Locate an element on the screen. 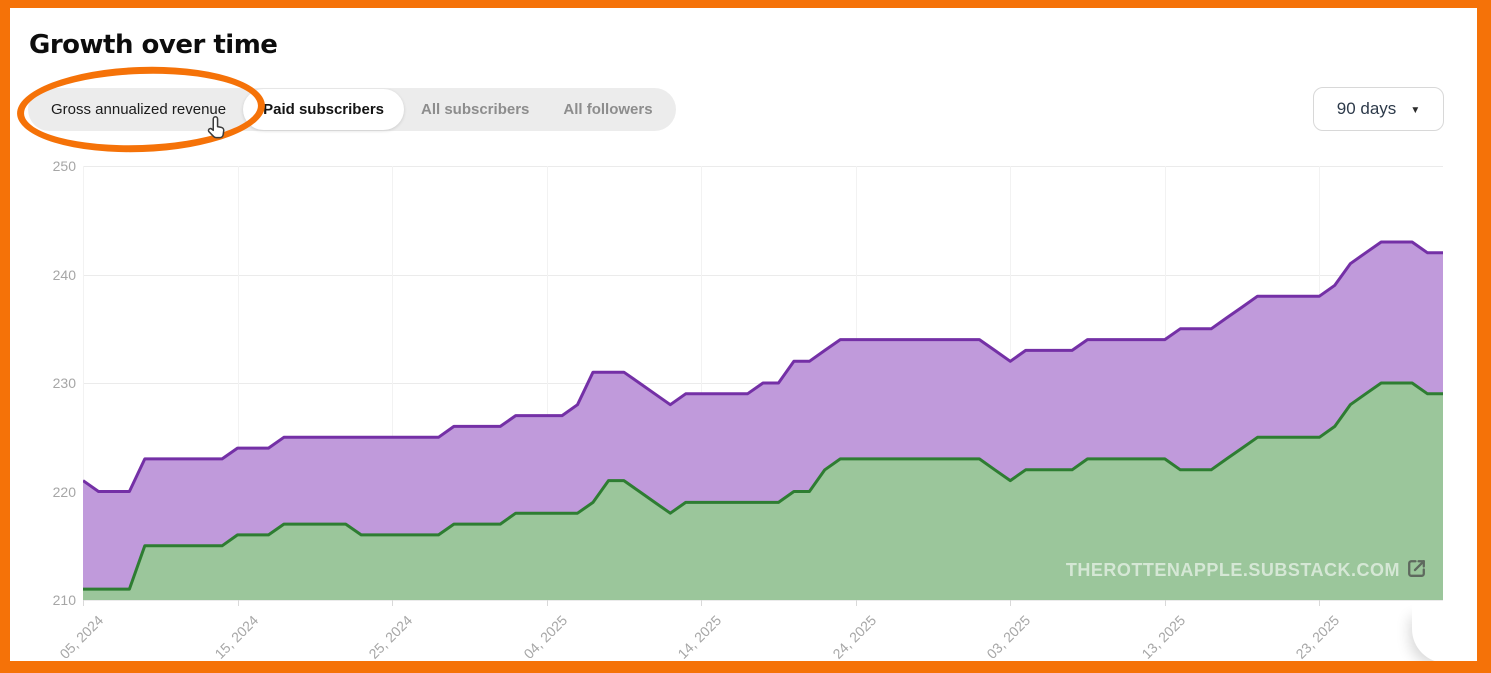  date-range-dropdown: 90 days ▼ is located at coordinates (1378, 109).